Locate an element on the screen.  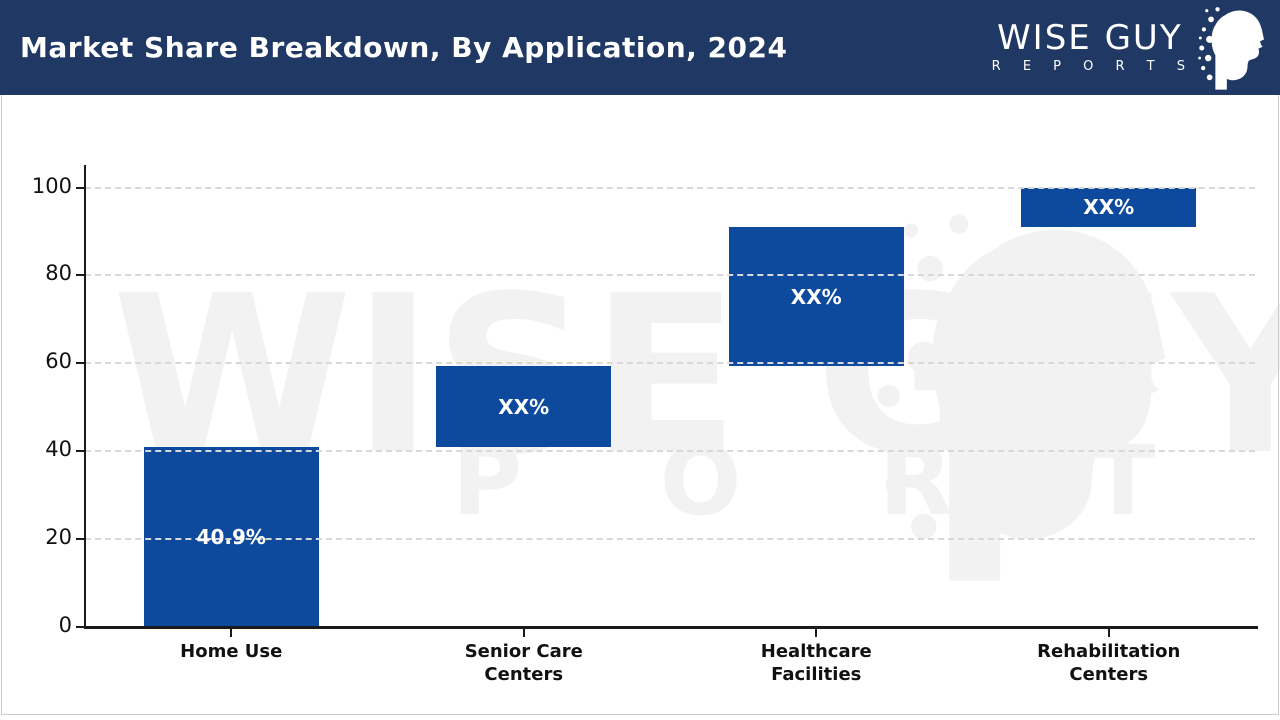
logo-wordmark: WISE GUY is located at coordinates (1090, 38).